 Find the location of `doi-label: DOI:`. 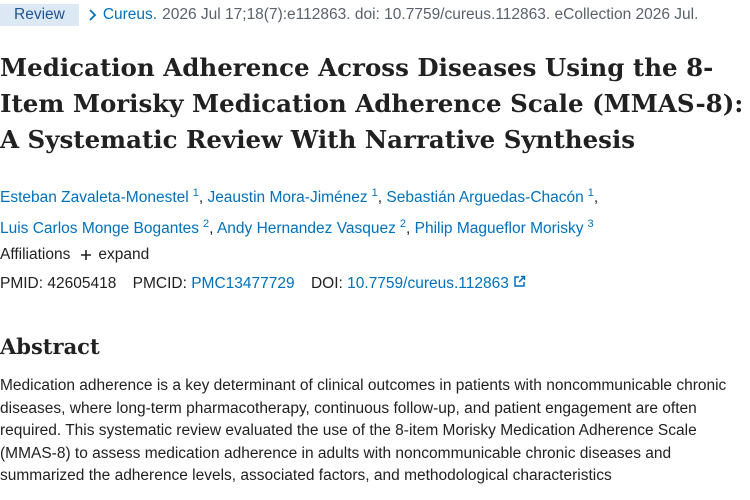

doi-label: DOI: is located at coordinates (326, 283).